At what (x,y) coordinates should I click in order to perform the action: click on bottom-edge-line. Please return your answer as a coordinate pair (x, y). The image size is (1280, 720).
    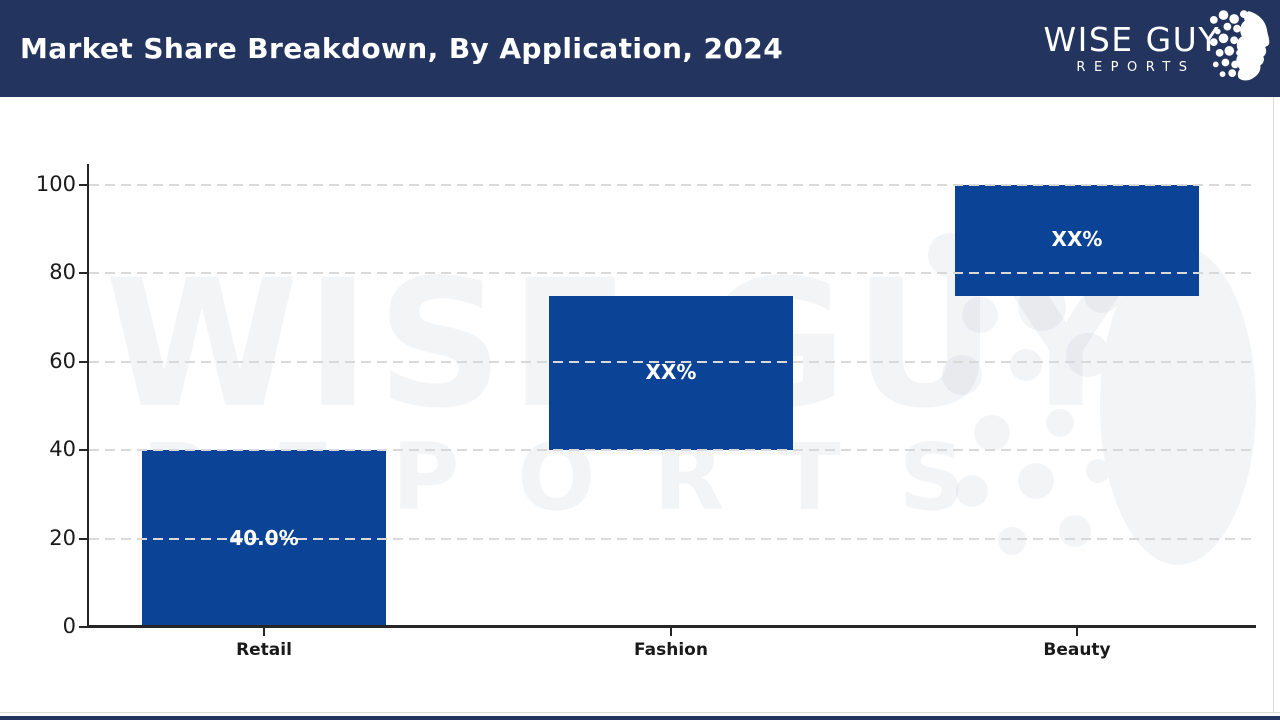
    Looking at the image, I should click on (640, 712).